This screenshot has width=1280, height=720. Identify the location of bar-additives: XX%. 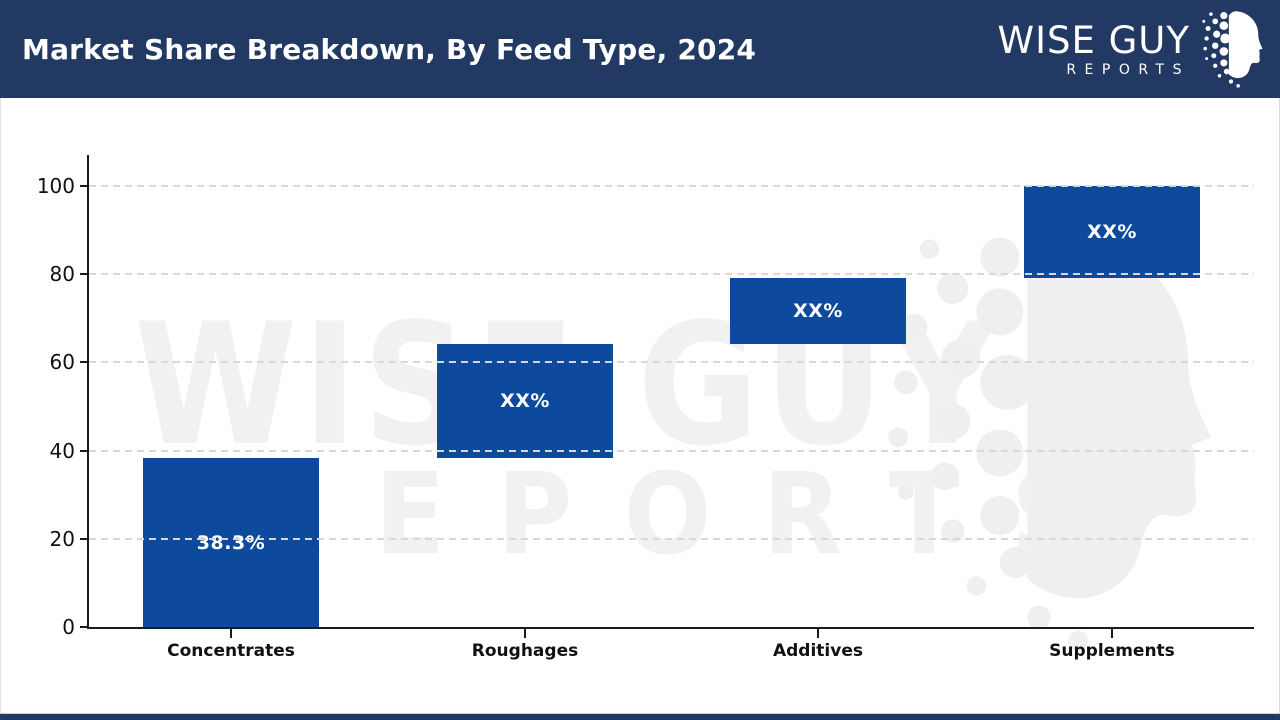
(818, 310).